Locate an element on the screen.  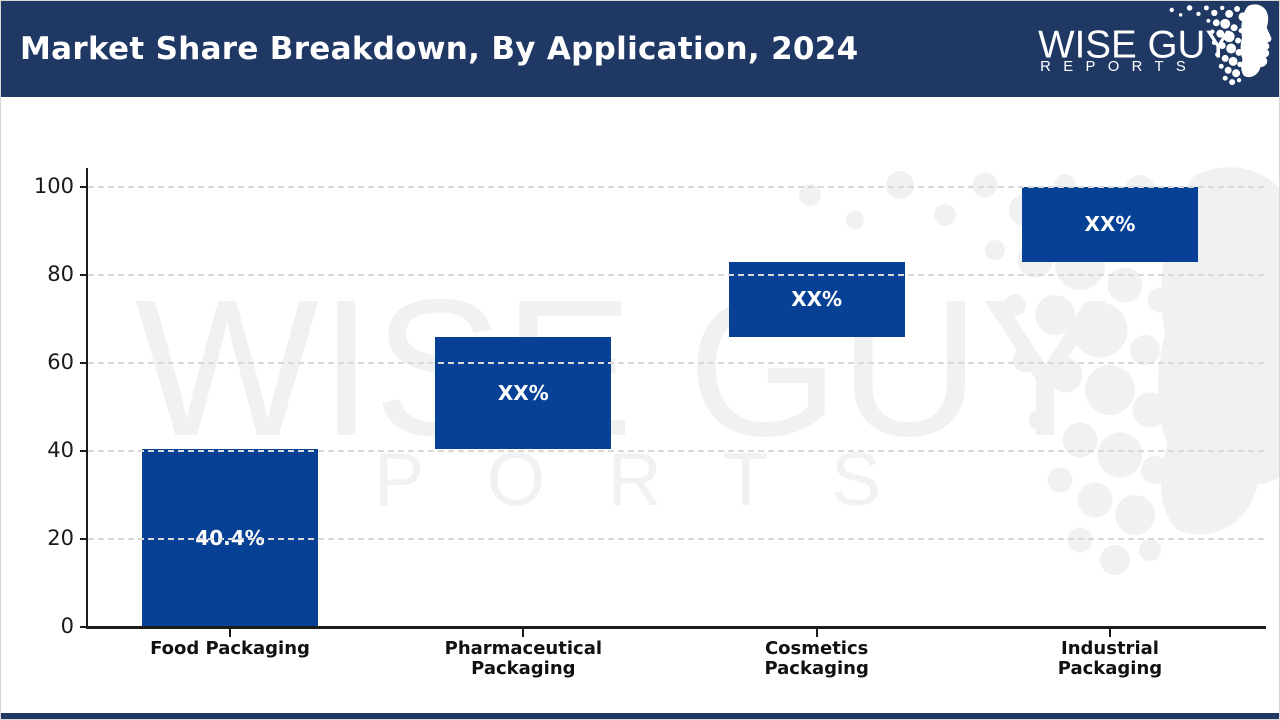
y-axis-line is located at coordinates (87, 398).